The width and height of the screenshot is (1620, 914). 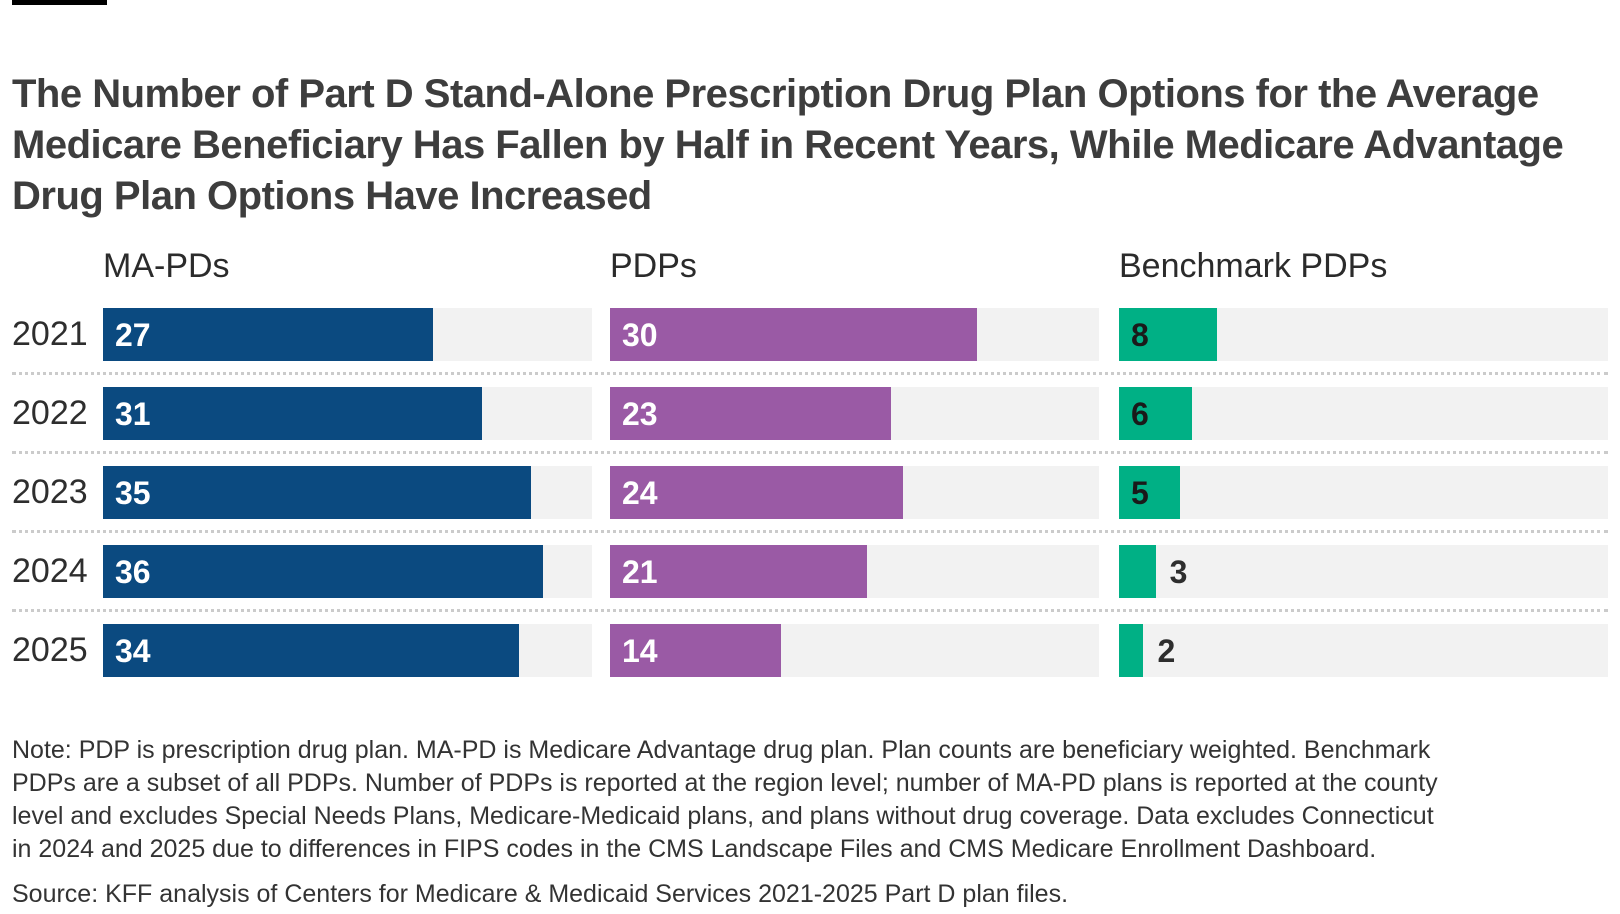 What do you see at coordinates (1140, 413) in the screenshot?
I see `bar-value-label: 6` at bounding box center [1140, 413].